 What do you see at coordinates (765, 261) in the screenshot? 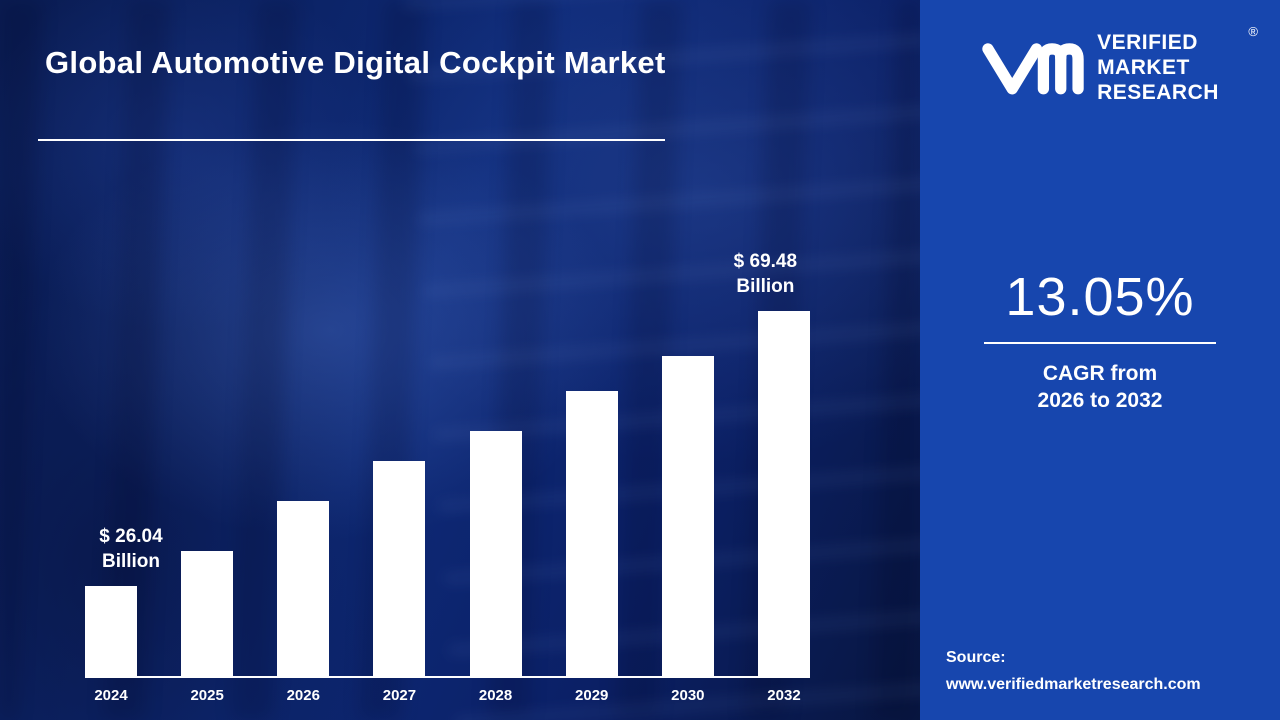
I see `annotation-value: $ 69.48` at bounding box center [765, 261].